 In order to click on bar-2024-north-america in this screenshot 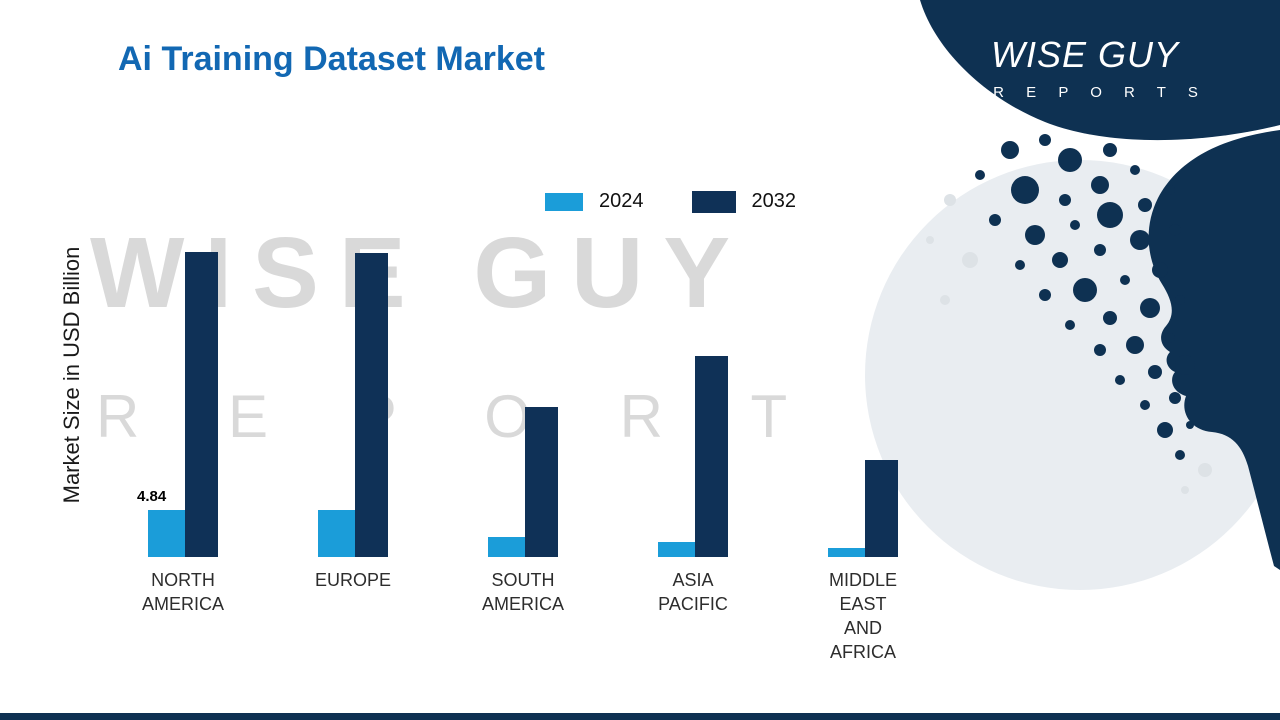, I will do `click(166, 533)`.